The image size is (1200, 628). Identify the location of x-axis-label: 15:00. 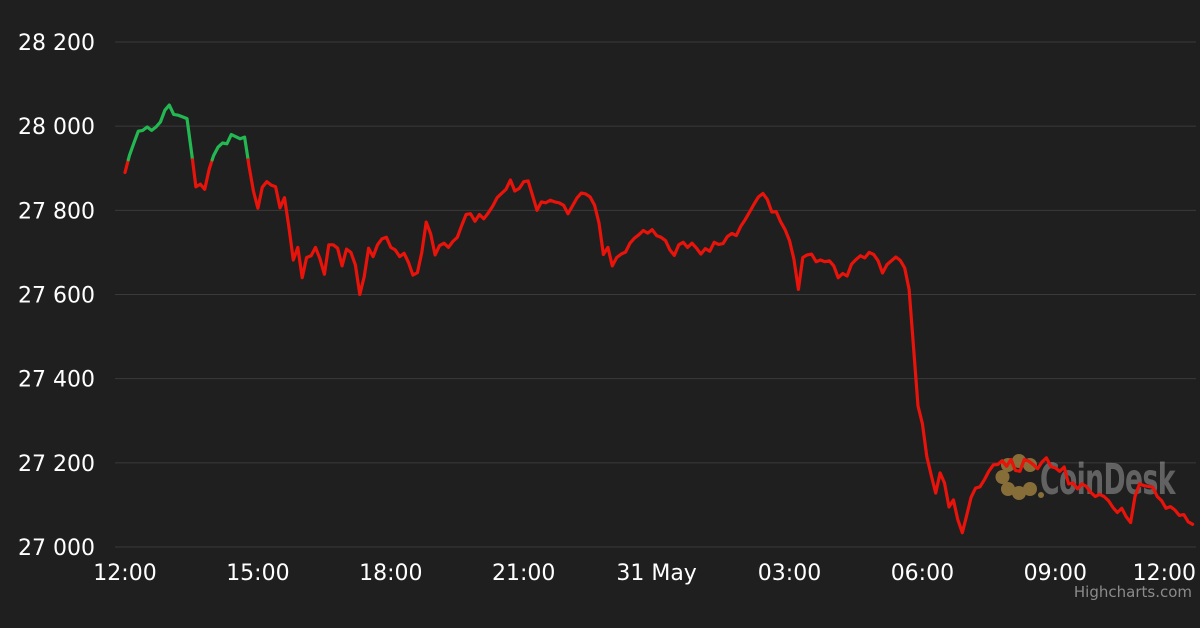
(257, 573).